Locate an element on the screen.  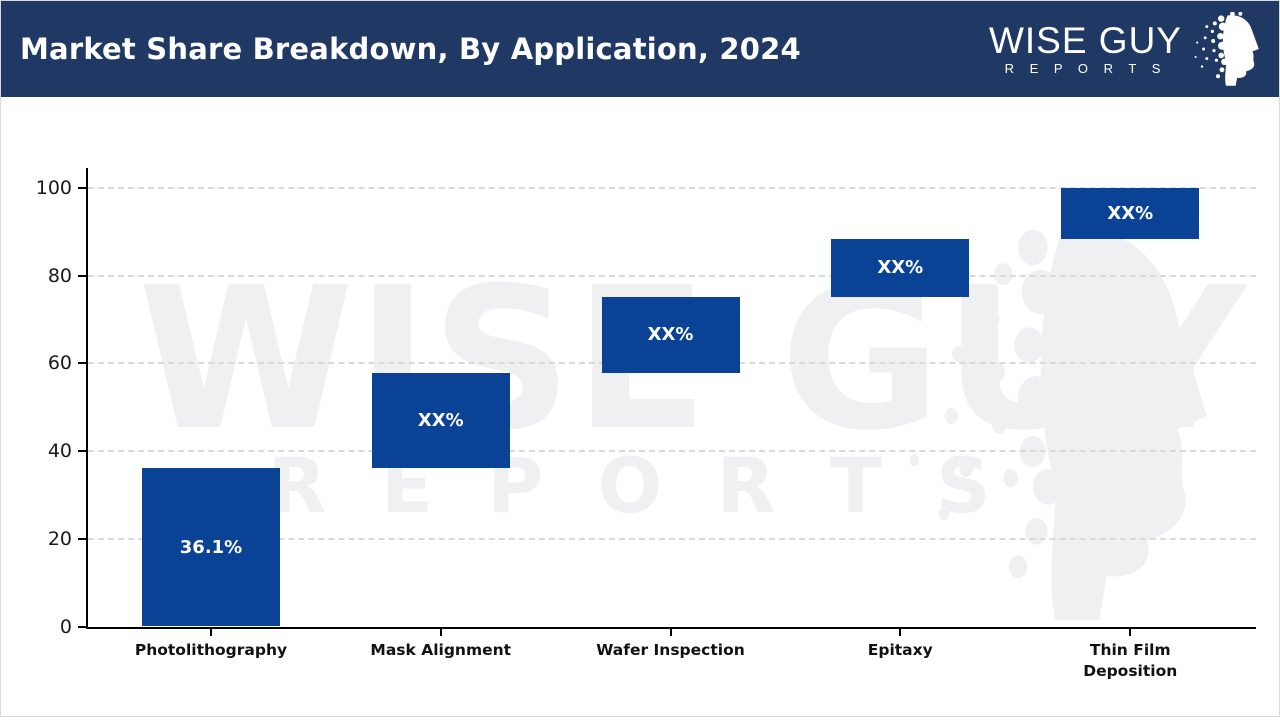
x-tick-wafer-inspection is located at coordinates (670, 632).